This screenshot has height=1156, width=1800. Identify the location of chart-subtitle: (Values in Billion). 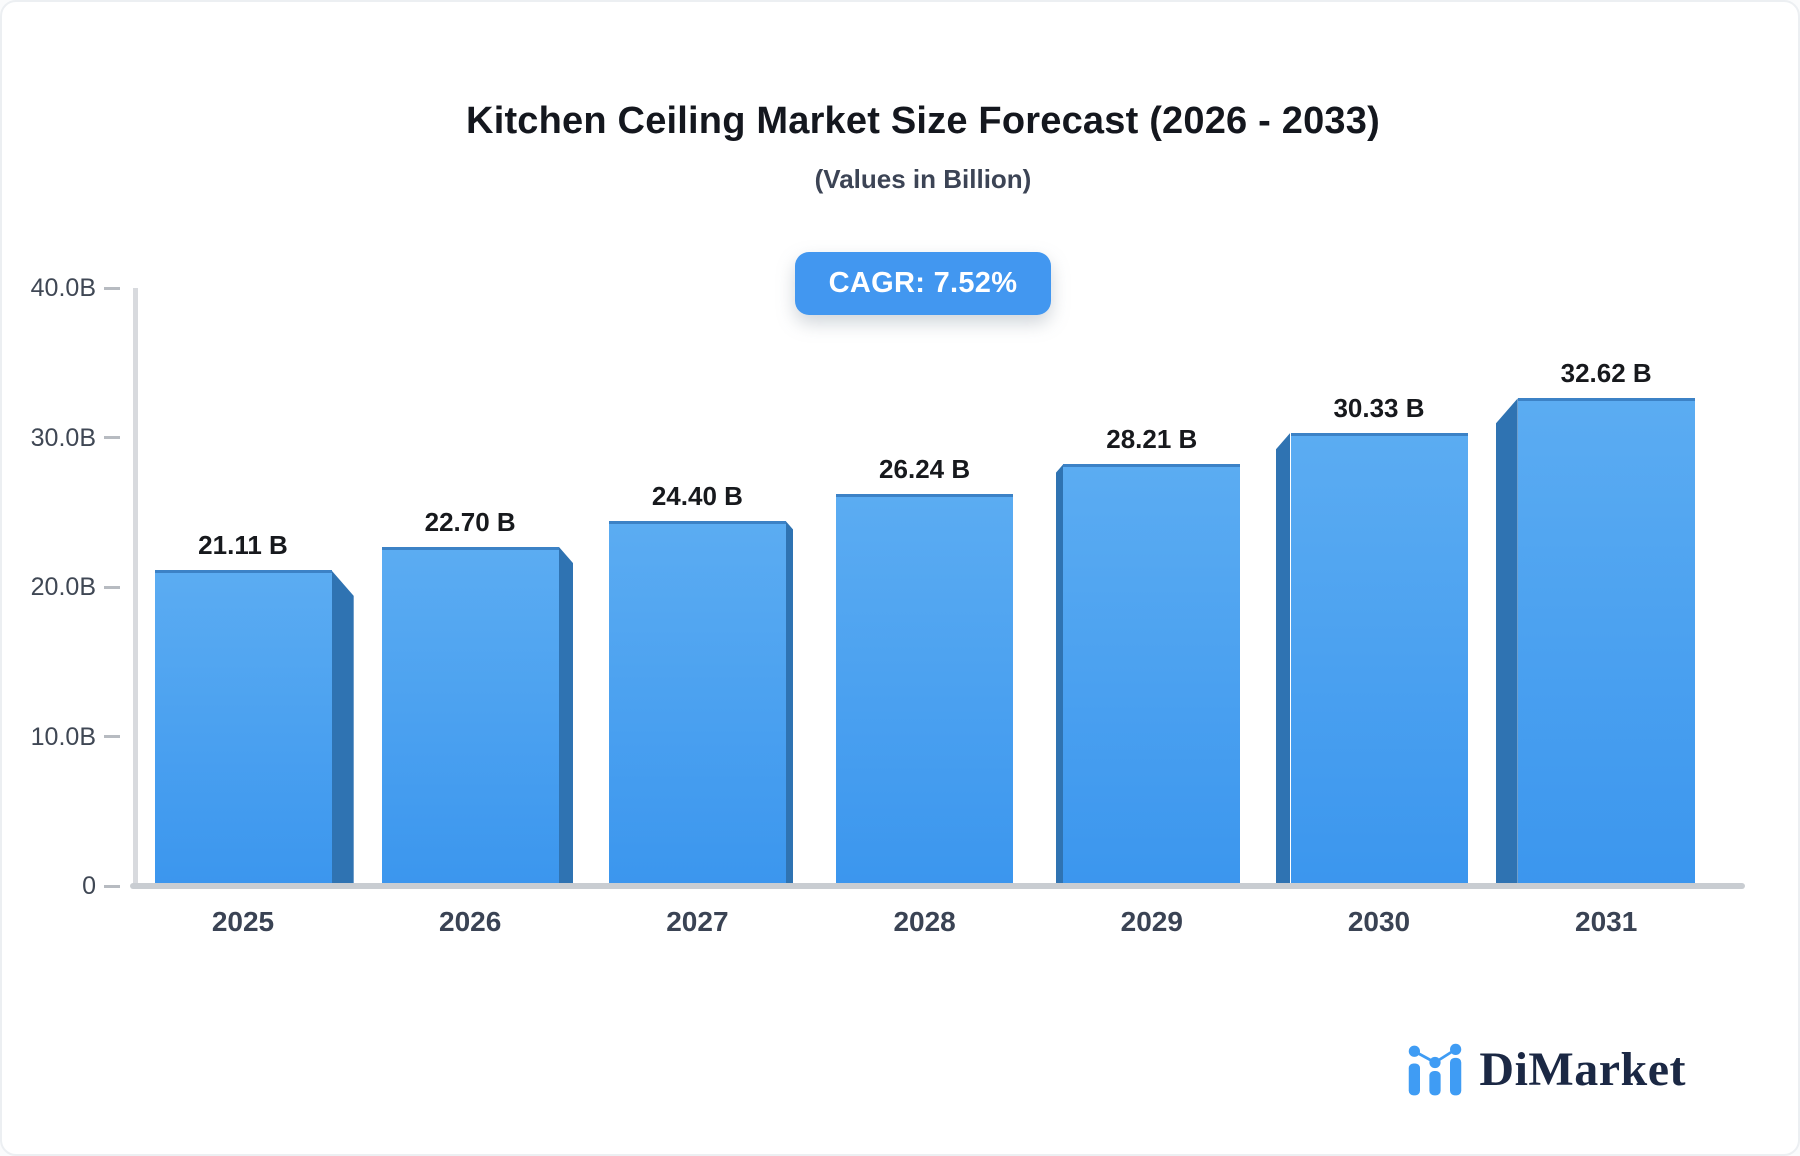
(923, 179).